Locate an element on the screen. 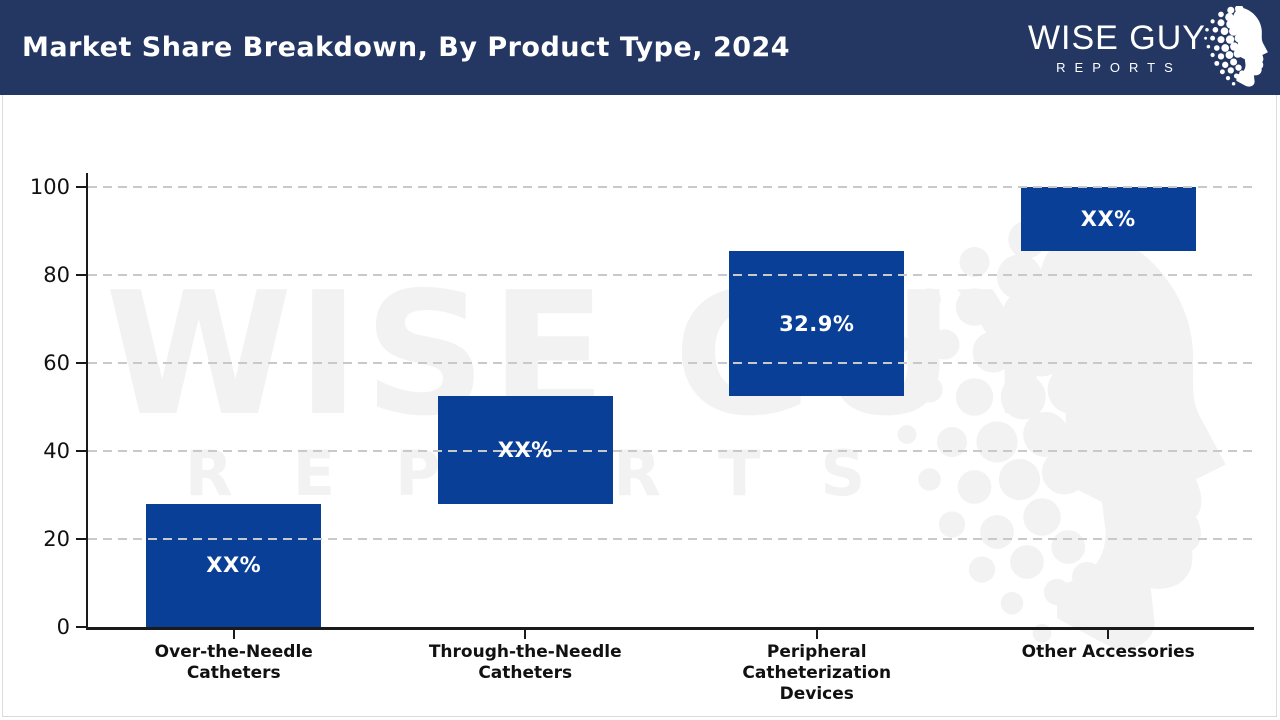  y-tick-label: 0 is located at coordinates (63, 627).